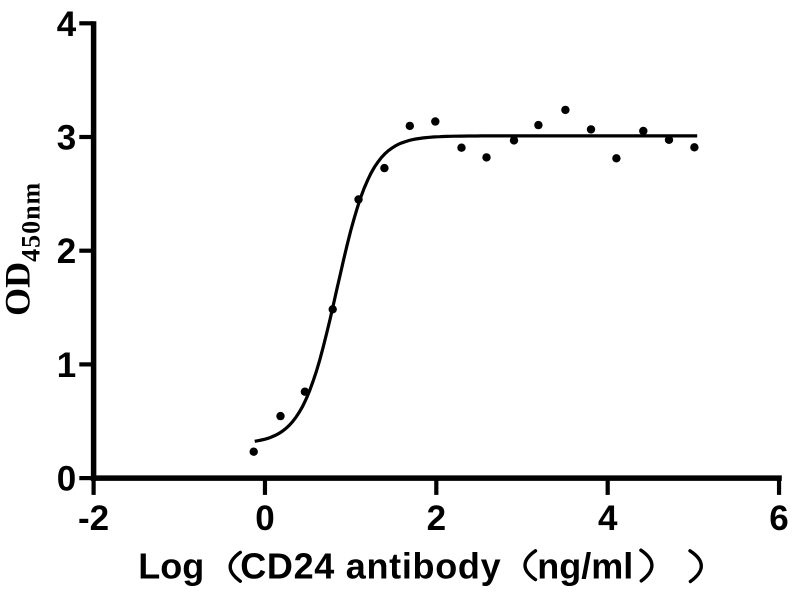  Describe the element at coordinates (66, 365) in the screenshot. I see `svg-text: 1` at that location.